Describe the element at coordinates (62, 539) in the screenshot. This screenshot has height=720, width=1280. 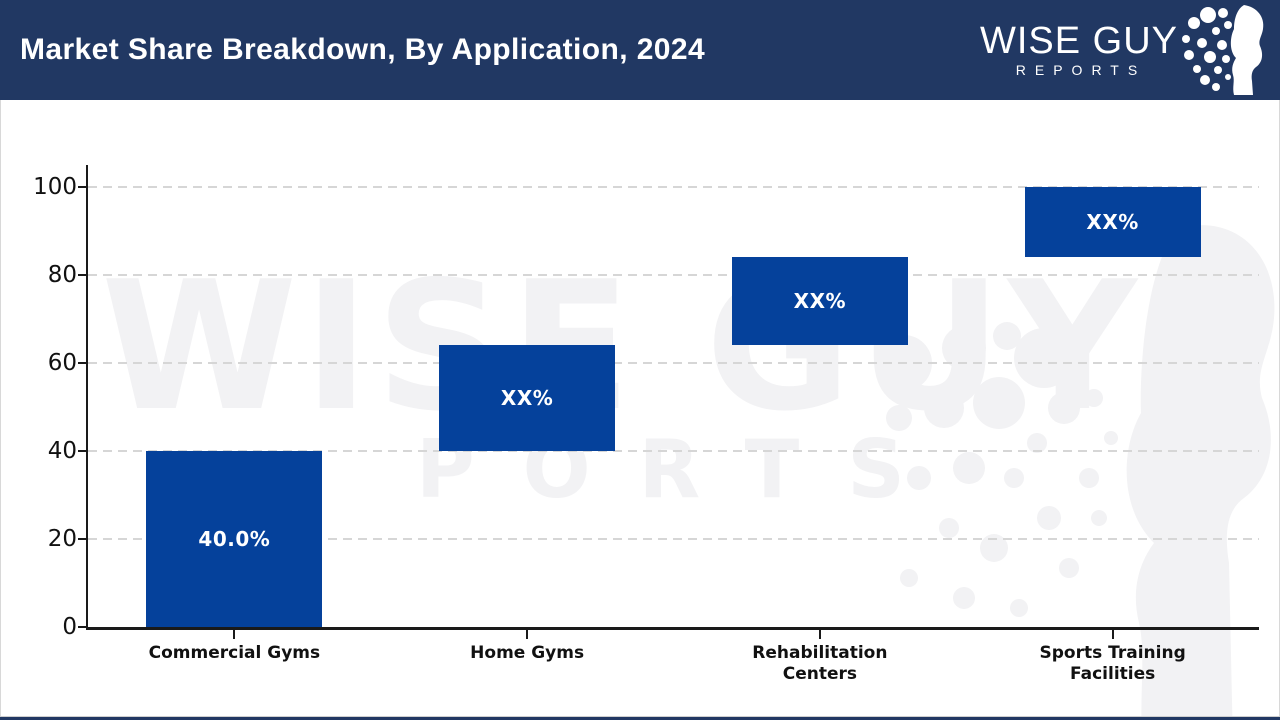
I see `ytick-label-20: 20` at that location.